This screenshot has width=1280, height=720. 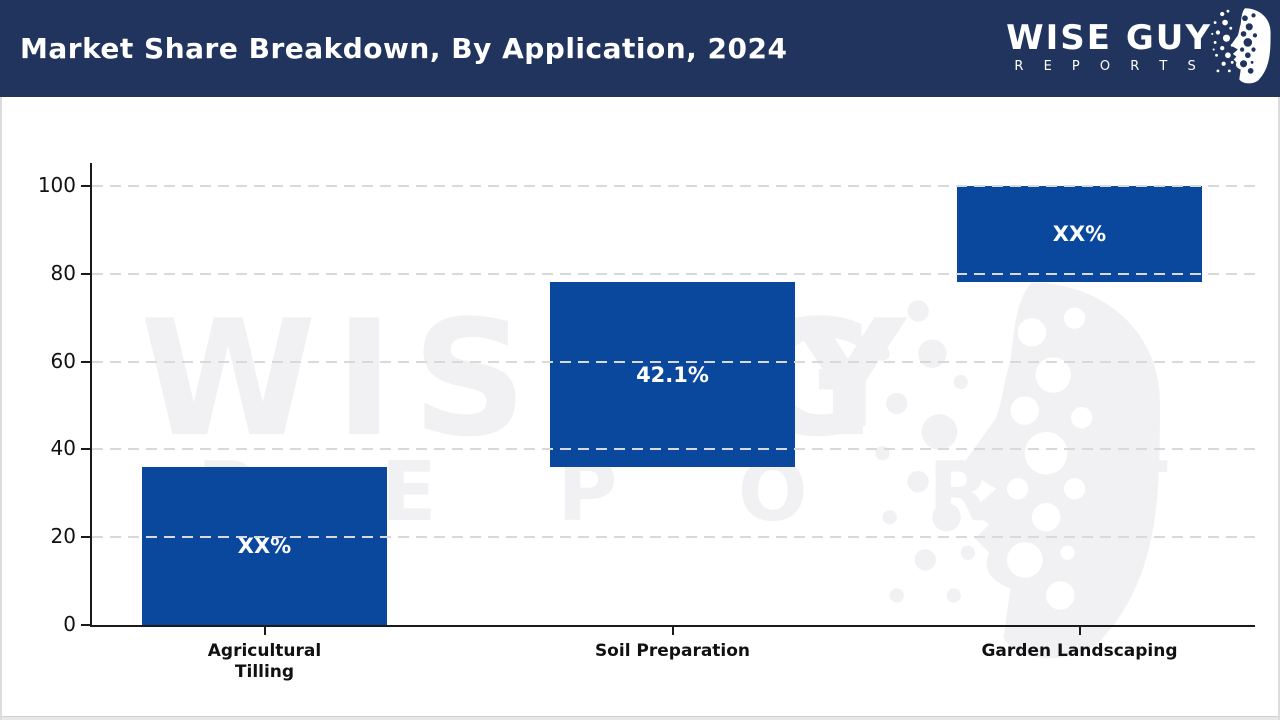 I want to click on x-label-line: Agricultural, so click(x=264, y=651).